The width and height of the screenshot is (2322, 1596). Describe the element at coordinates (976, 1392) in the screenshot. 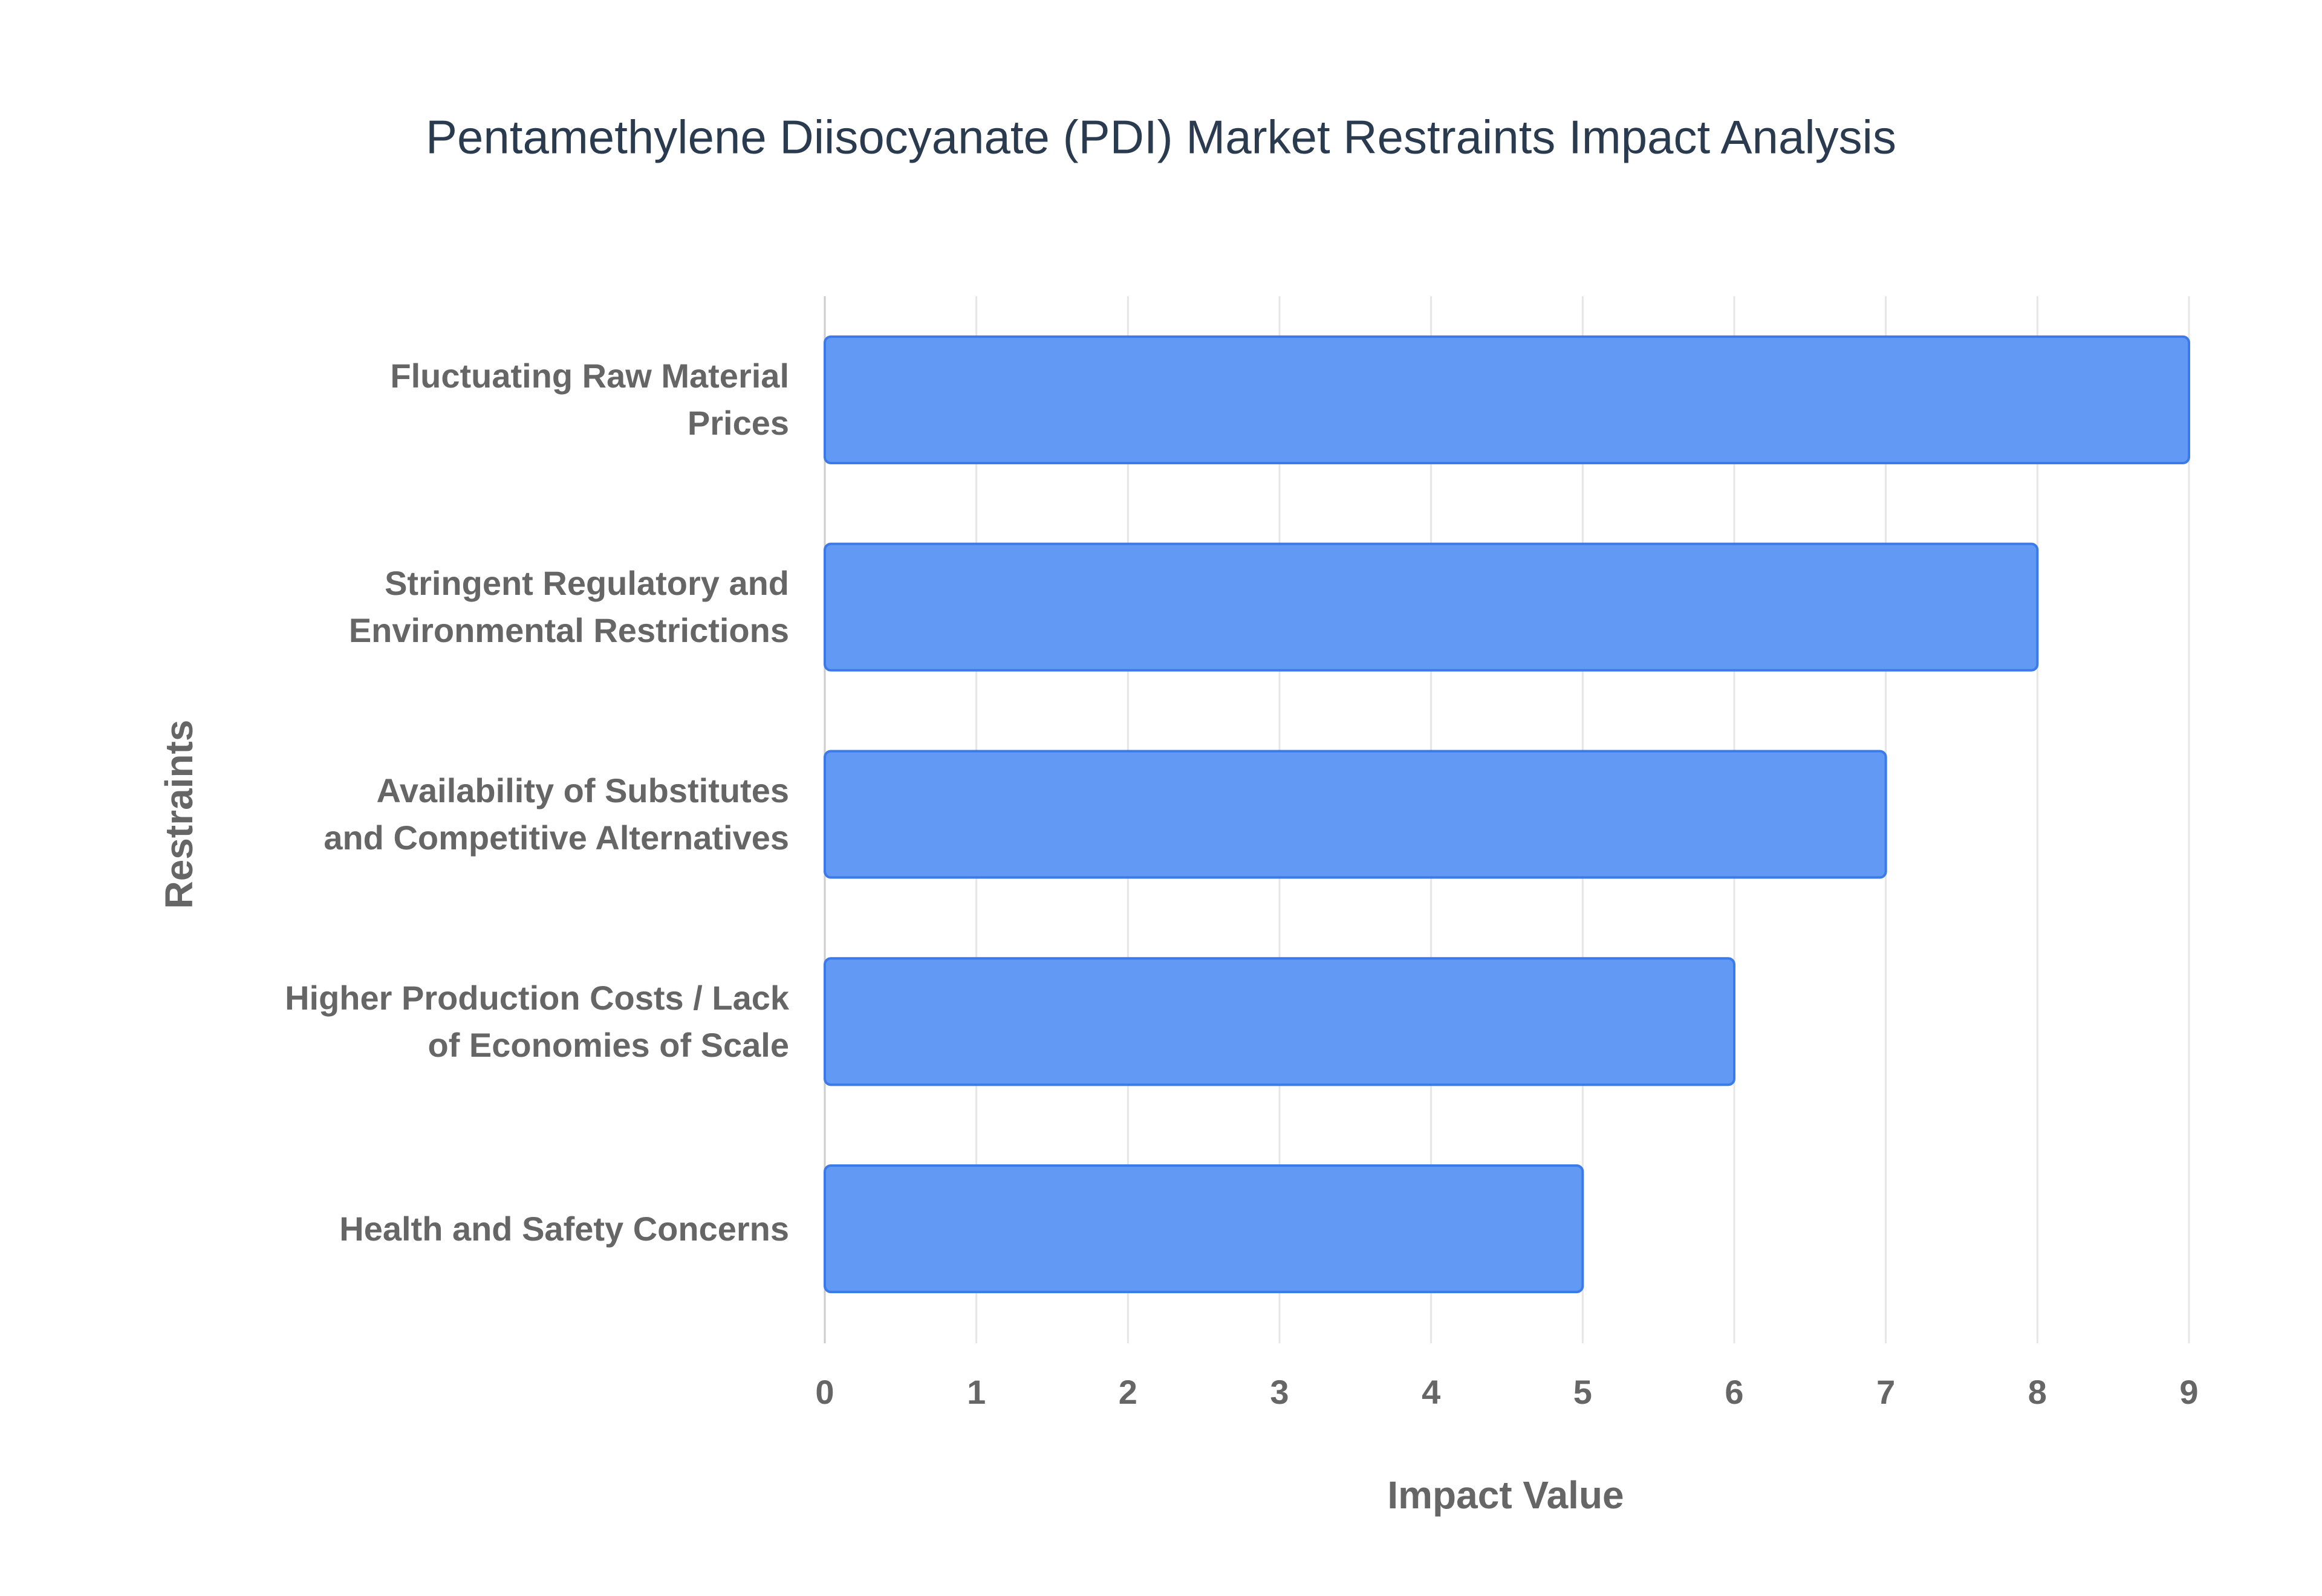

I see `x-tick-label: 1` at that location.